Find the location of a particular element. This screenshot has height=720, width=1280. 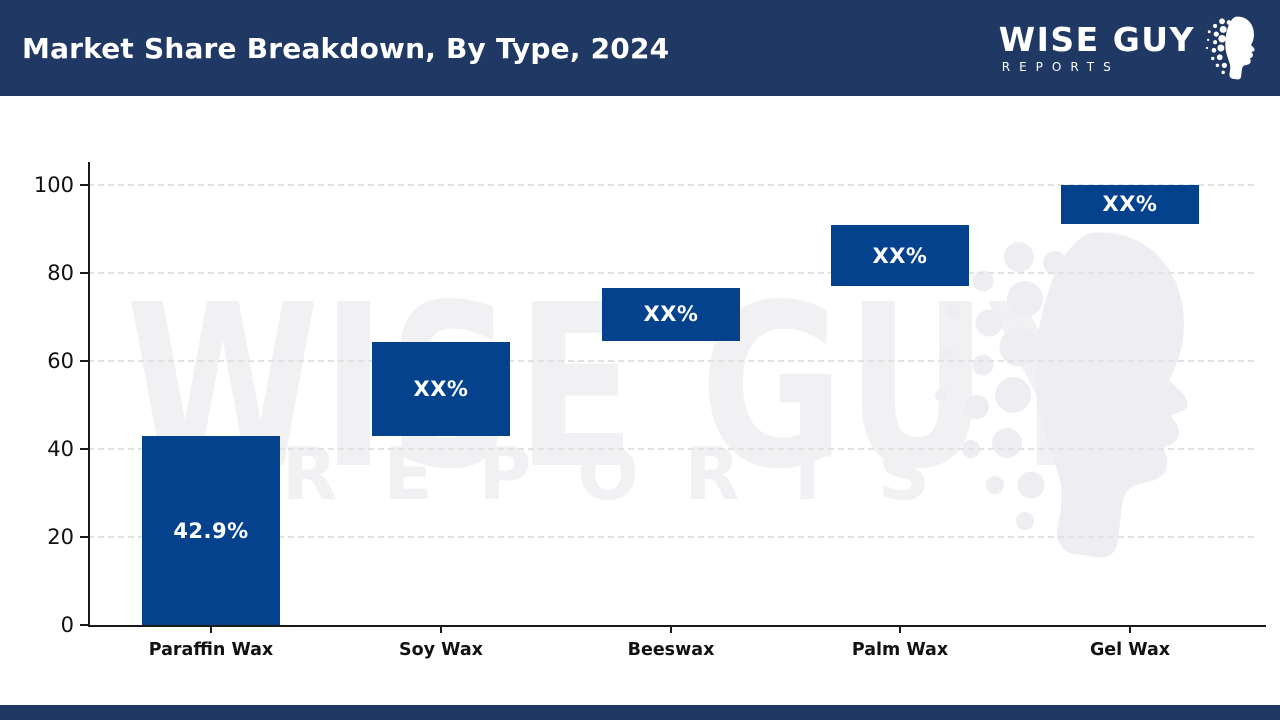

logo-wordmark: WISE GUY REPORTS is located at coordinates (1097, 48).